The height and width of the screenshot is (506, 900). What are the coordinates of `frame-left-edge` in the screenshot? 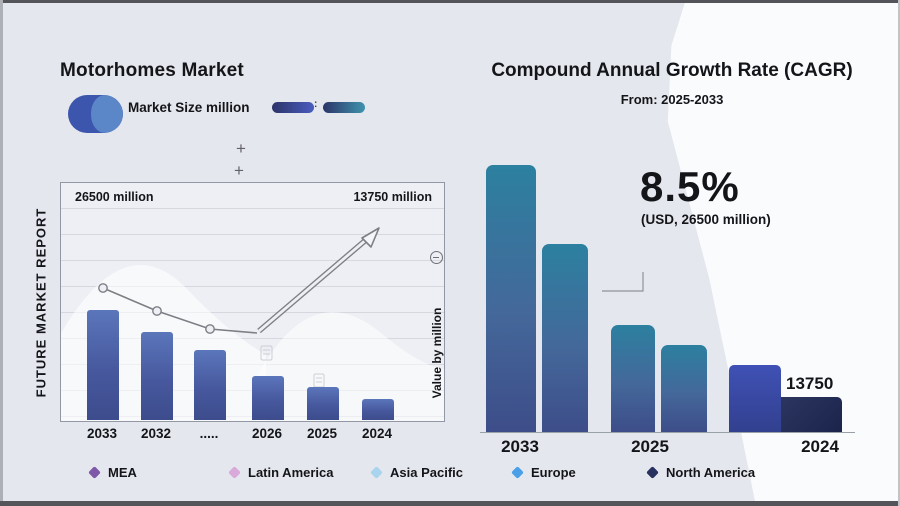 It's located at (1, 253).